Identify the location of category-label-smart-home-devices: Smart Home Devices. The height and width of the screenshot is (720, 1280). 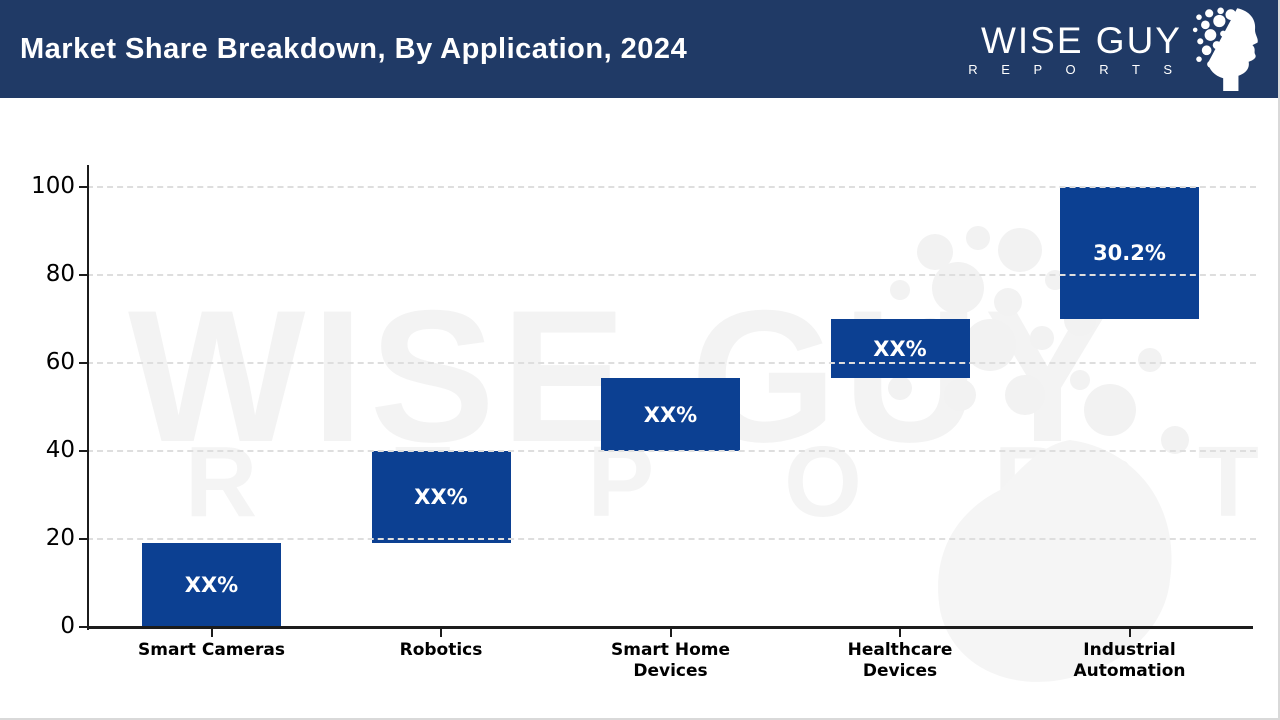
(670, 660).